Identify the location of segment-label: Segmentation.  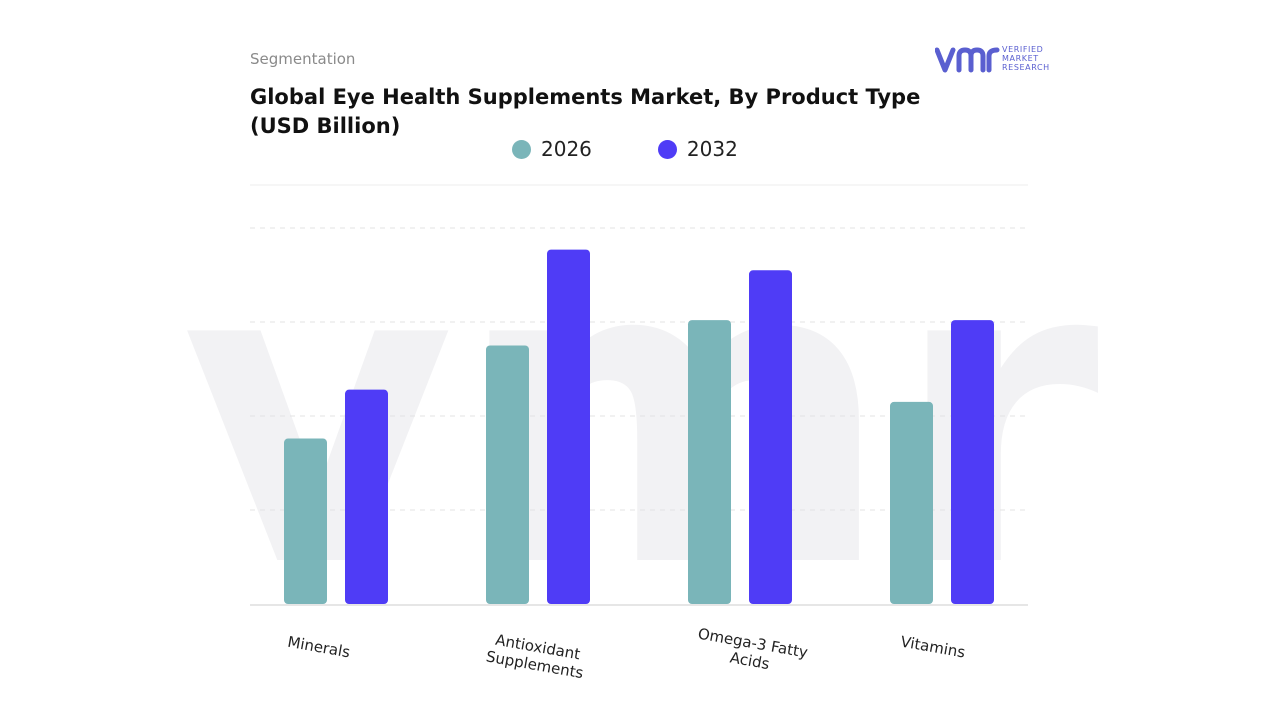
(303, 59).